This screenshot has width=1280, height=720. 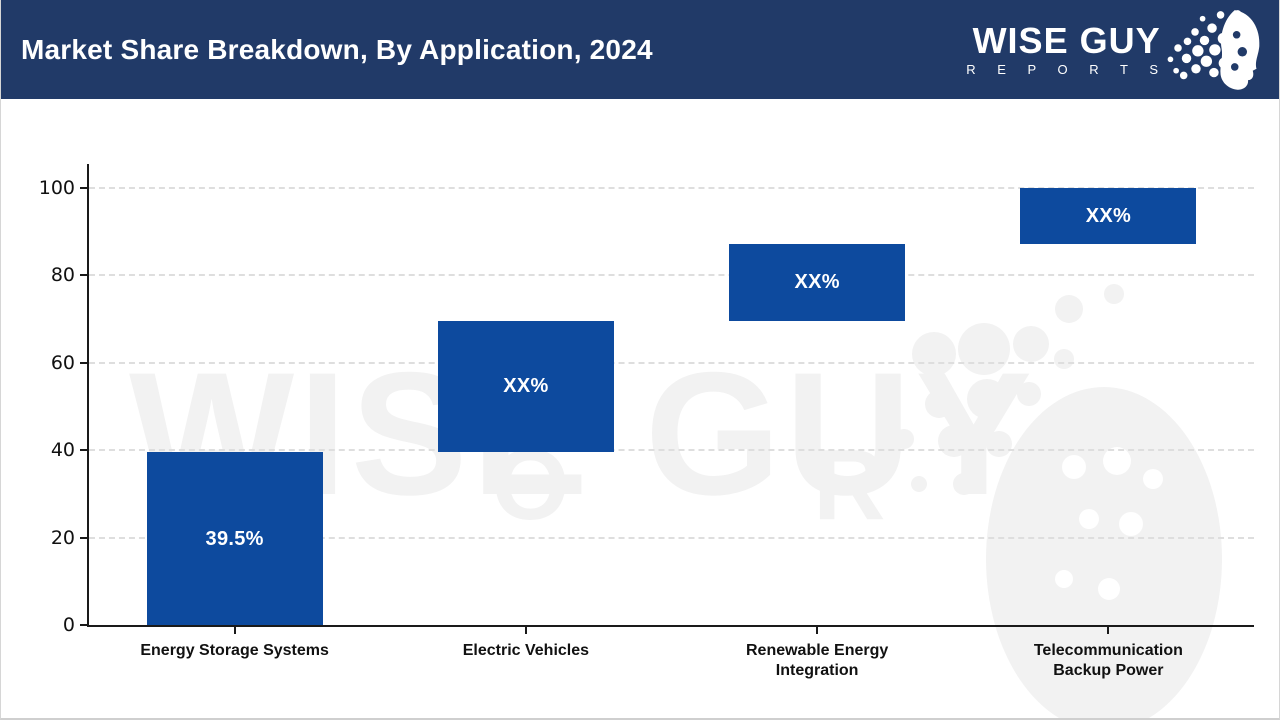 What do you see at coordinates (68, 625) in the screenshot?
I see `y-tick-label-0: 0` at bounding box center [68, 625].